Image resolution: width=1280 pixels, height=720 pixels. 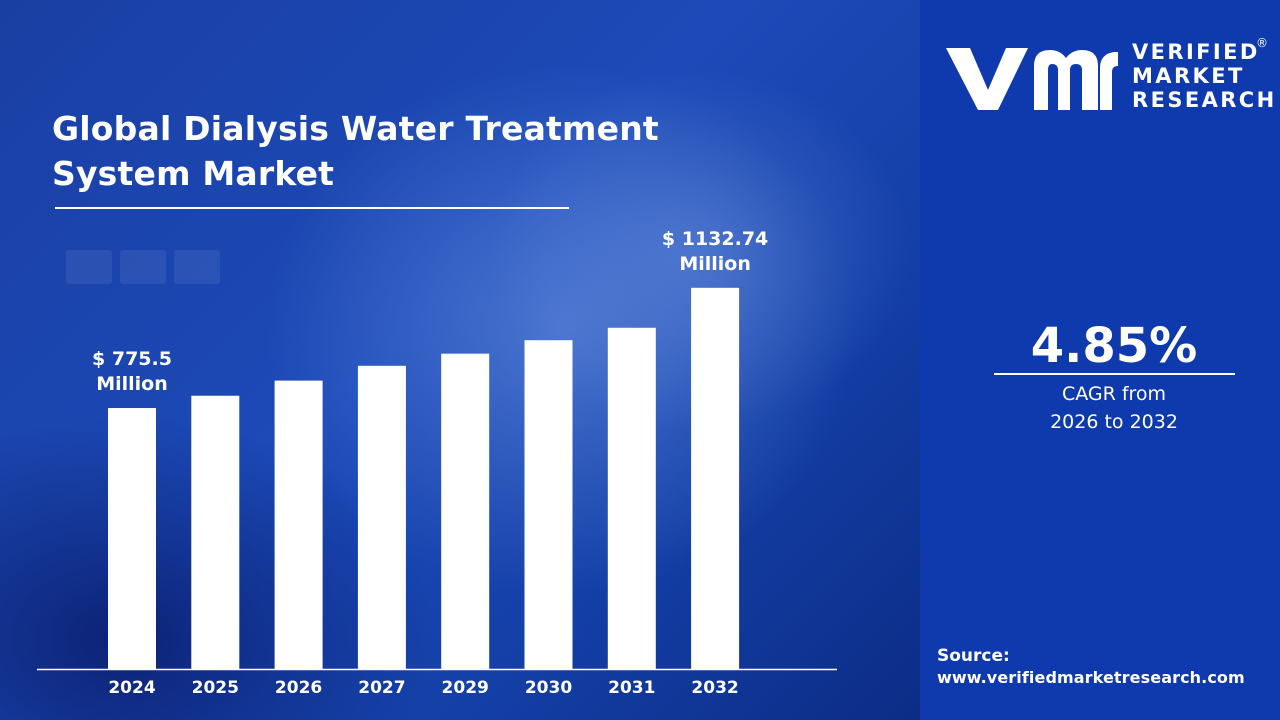 I want to click on x-tick-label-2030: 2030, so click(x=548, y=688).